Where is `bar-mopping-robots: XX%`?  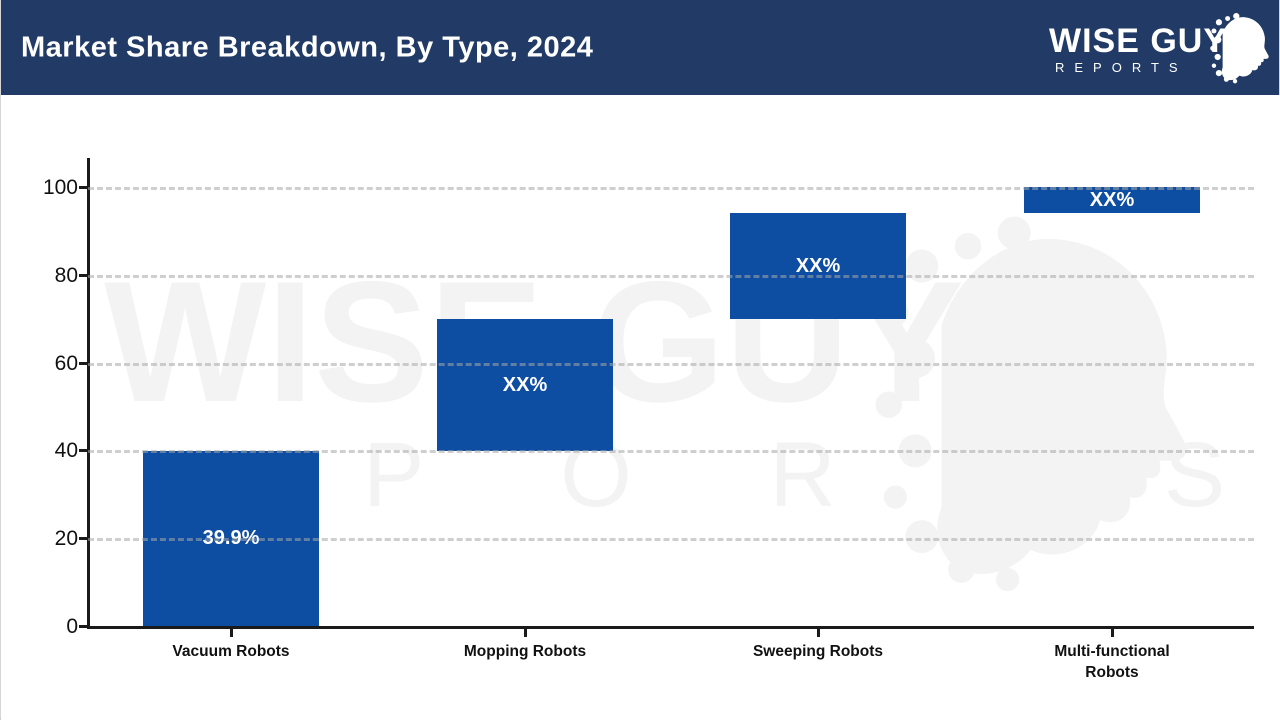 bar-mopping-robots: XX% is located at coordinates (525, 384).